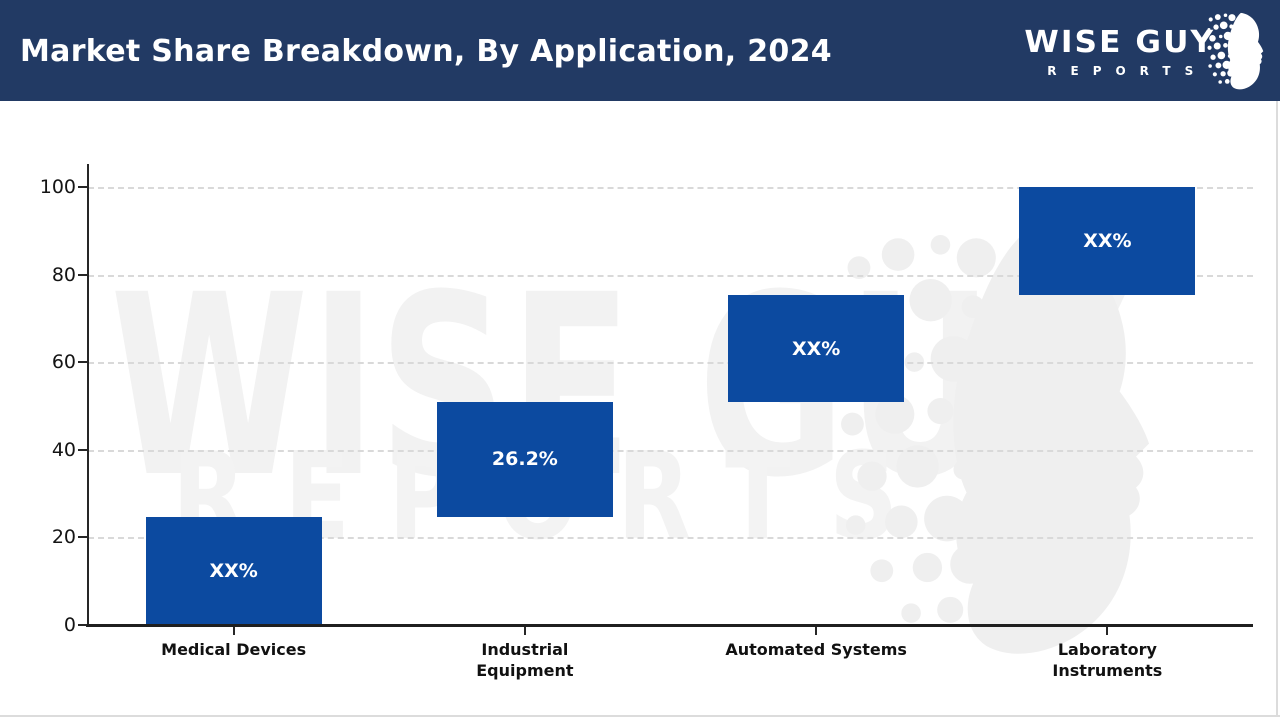  Describe the element at coordinates (63, 274) in the screenshot. I see `y-tick-label-80: 80` at that location.